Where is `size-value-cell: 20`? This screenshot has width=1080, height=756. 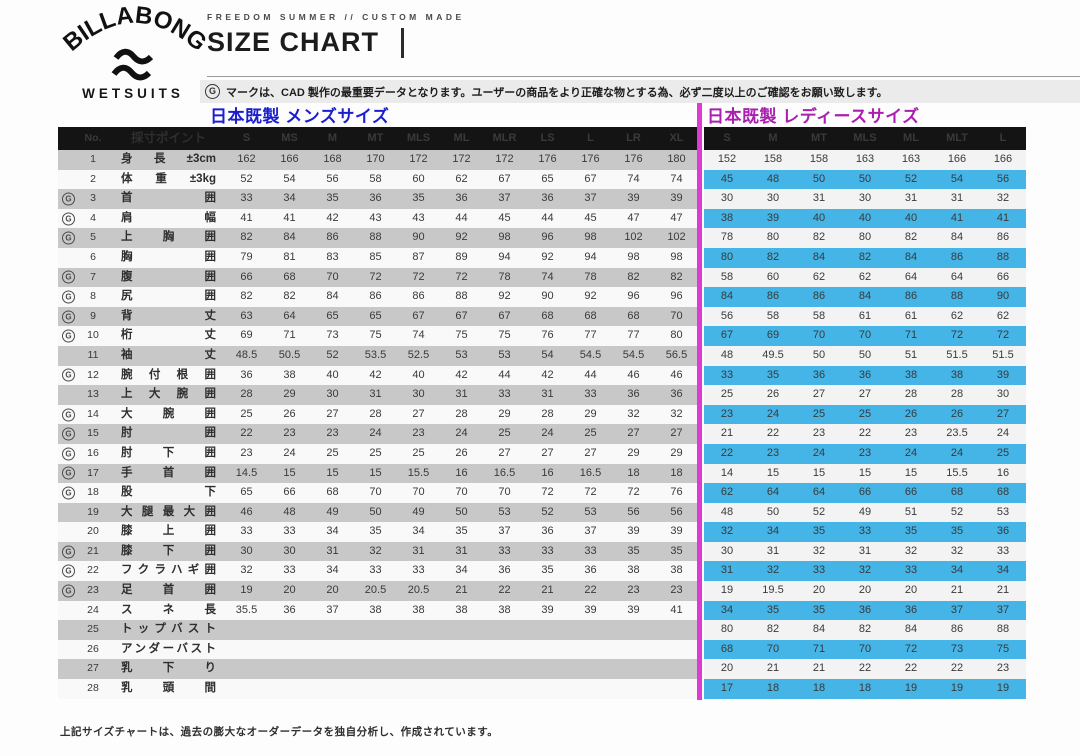
size-value-cell: 20 is located at coordinates (819, 590).